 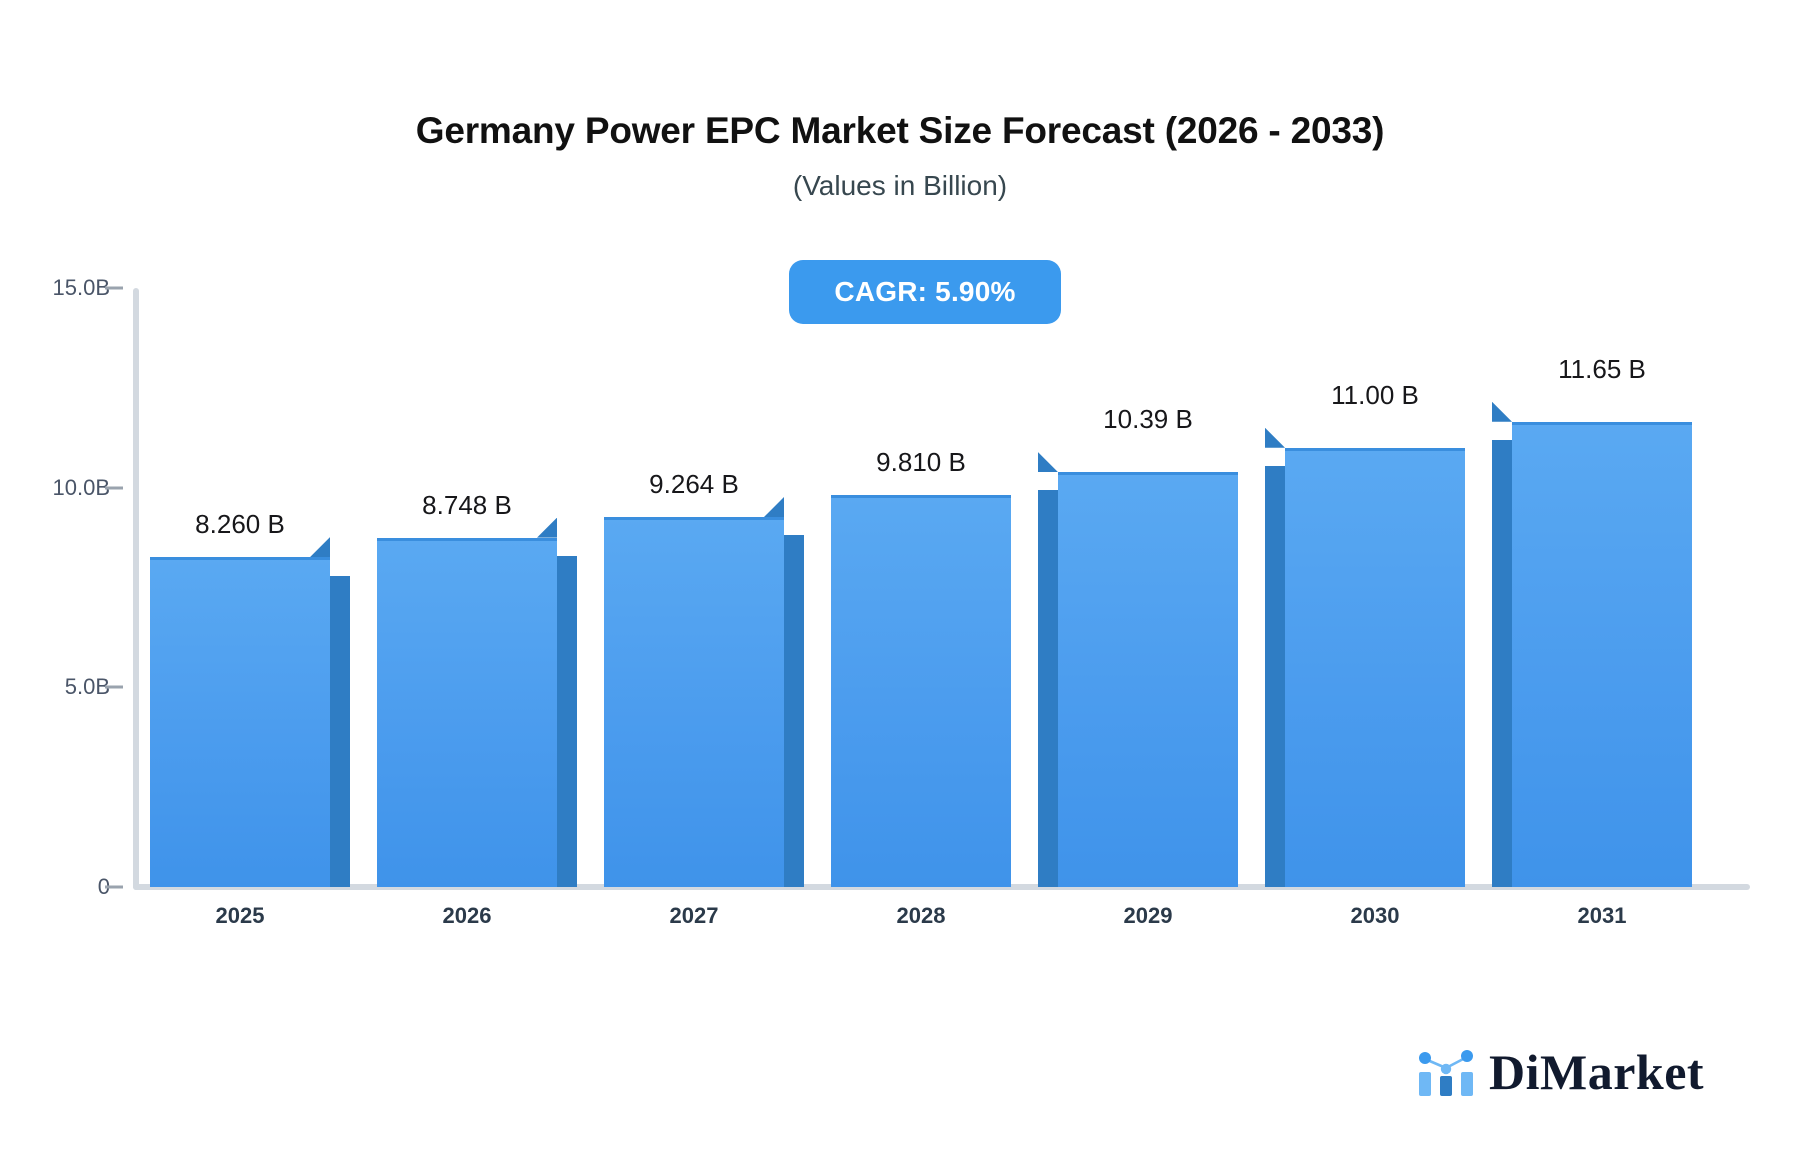 I want to click on x-axis-line, so click(x=941, y=887).